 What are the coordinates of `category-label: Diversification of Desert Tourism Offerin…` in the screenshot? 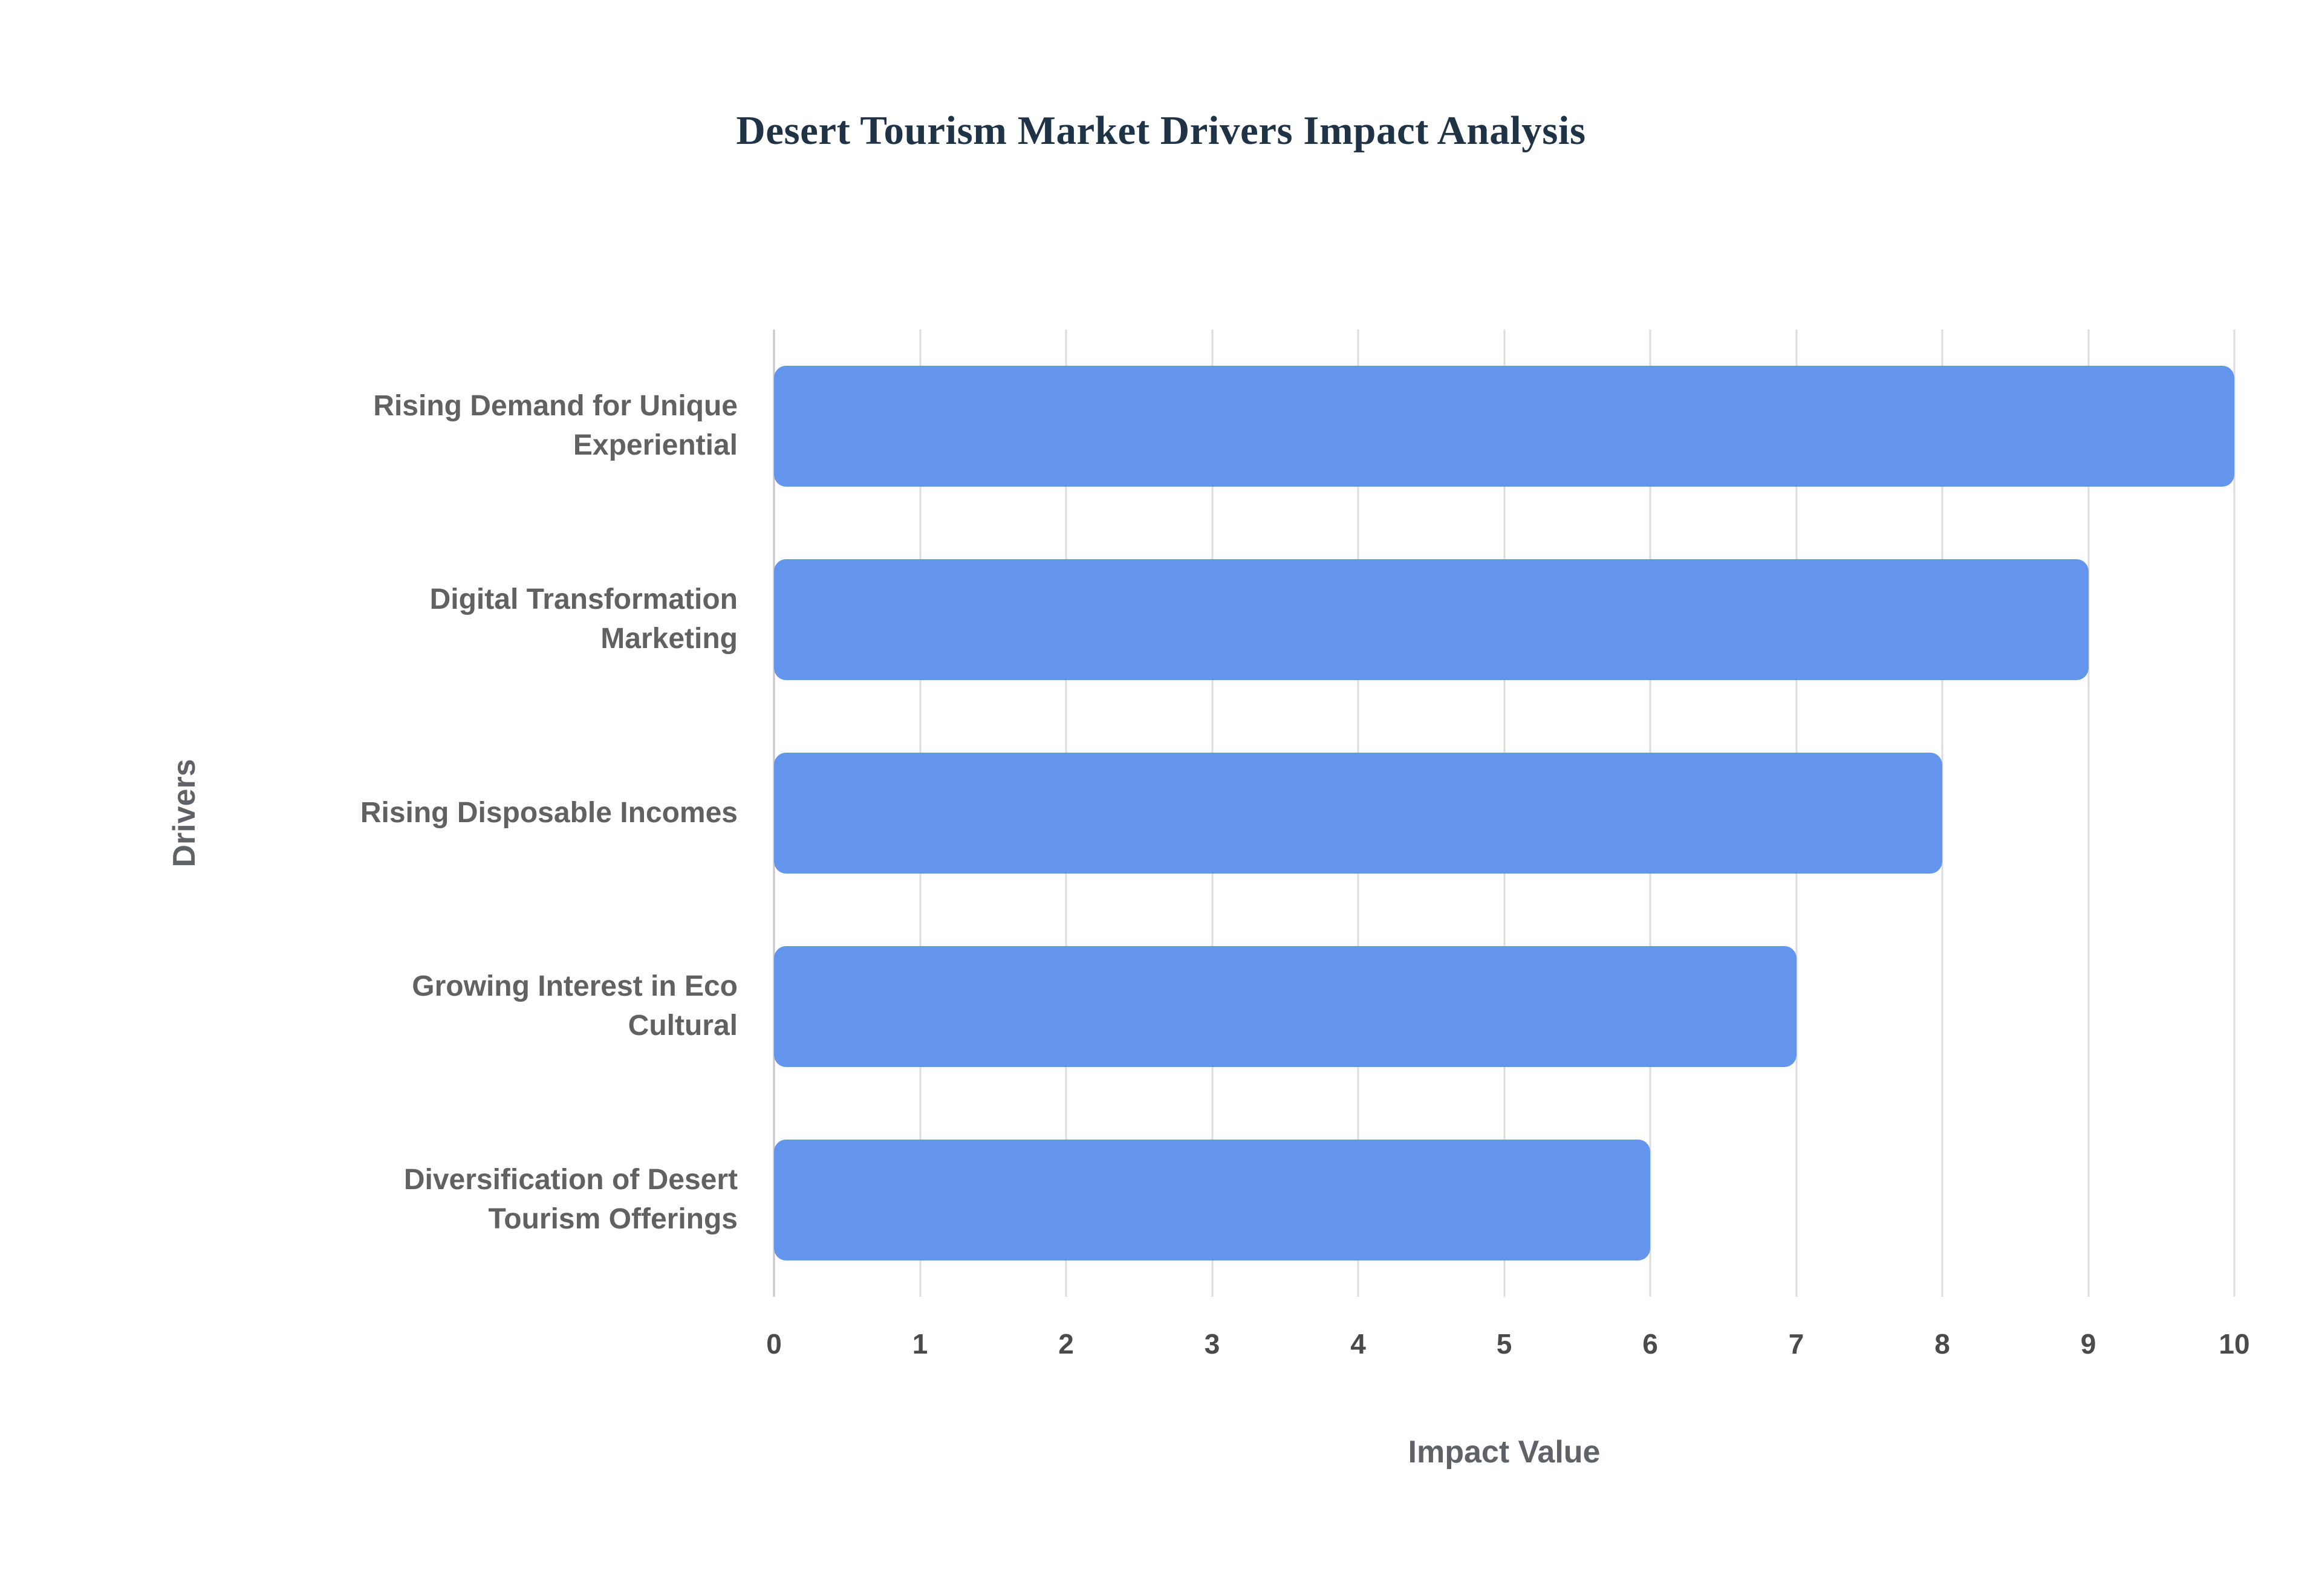 It's located at (387, 1200).